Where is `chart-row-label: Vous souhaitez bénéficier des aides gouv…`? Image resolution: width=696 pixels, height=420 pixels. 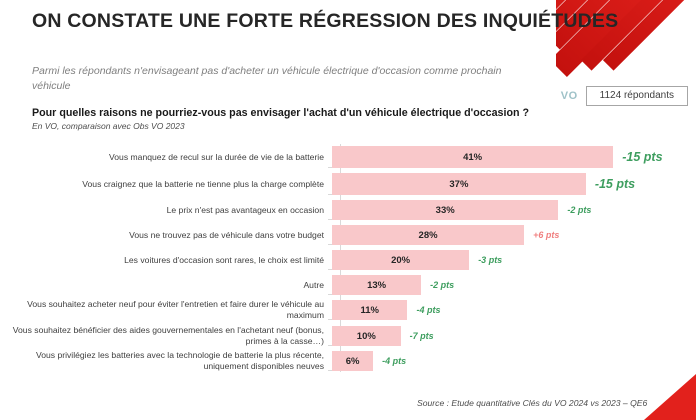 chart-row-label: Vous souhaitez bénéficier des aides gouv… is located at coordinates (168, 335).